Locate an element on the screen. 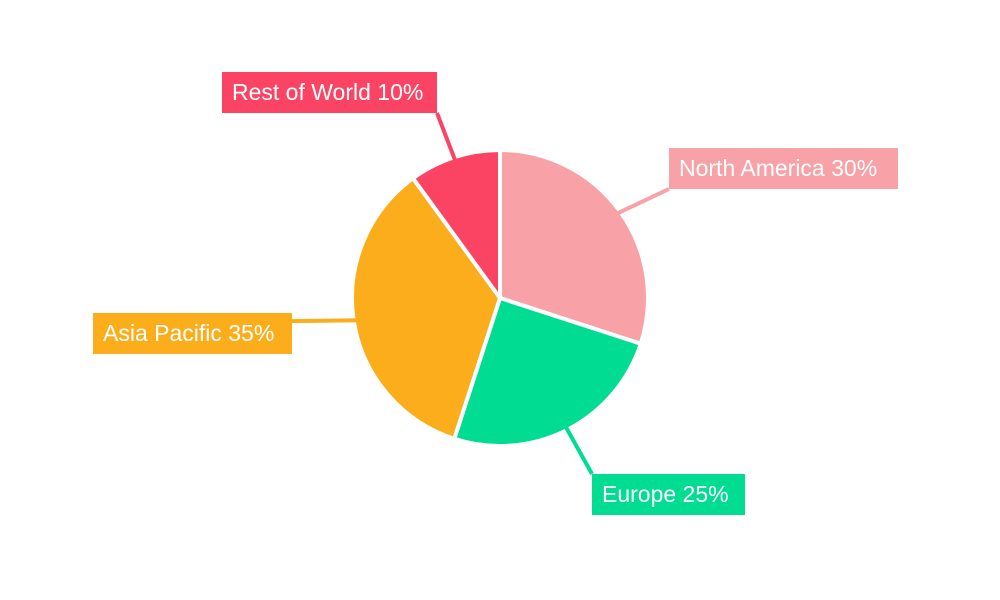  pie-label-rest-of-world: Rest of World 10% is located at coordinates (329, 92).